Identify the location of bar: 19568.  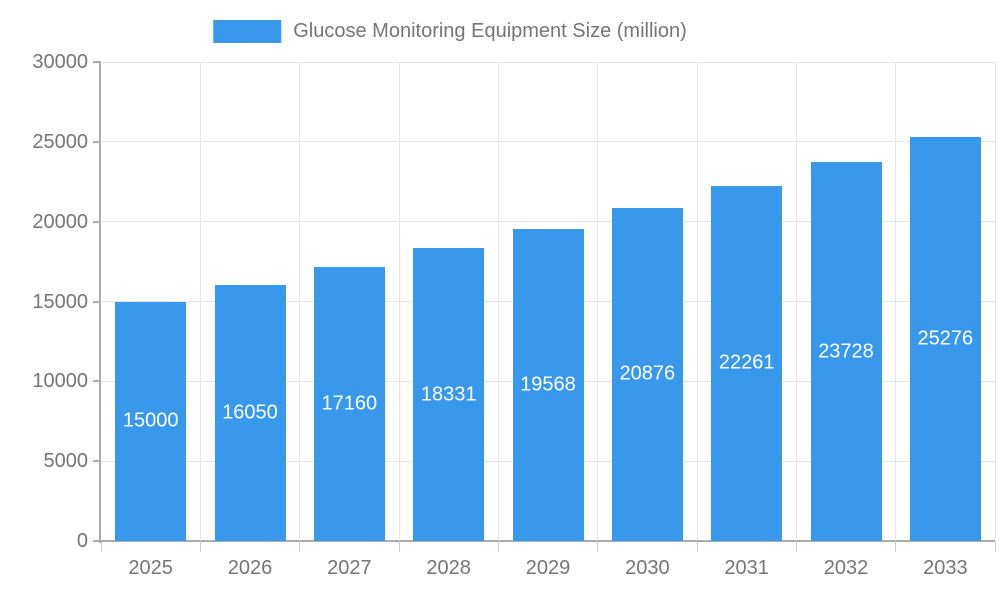
(548, 384).